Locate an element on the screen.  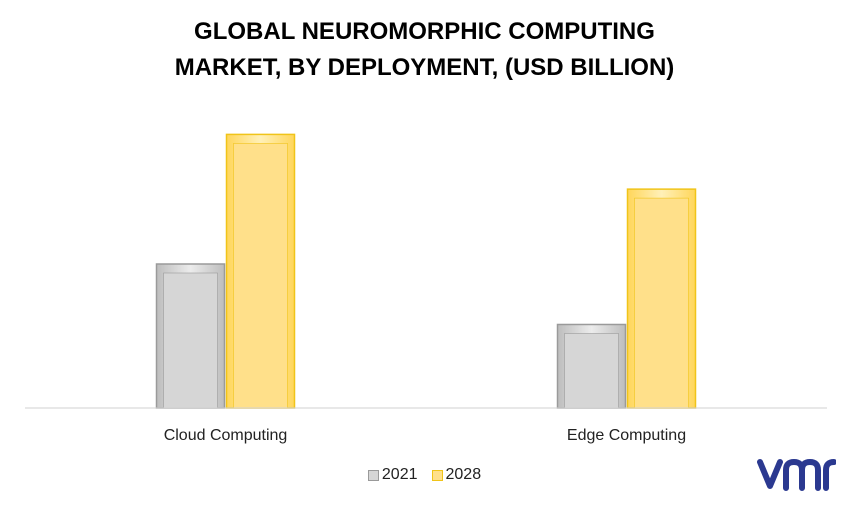
legend-item-2028: 2028 is located at coordinates (456, 475).